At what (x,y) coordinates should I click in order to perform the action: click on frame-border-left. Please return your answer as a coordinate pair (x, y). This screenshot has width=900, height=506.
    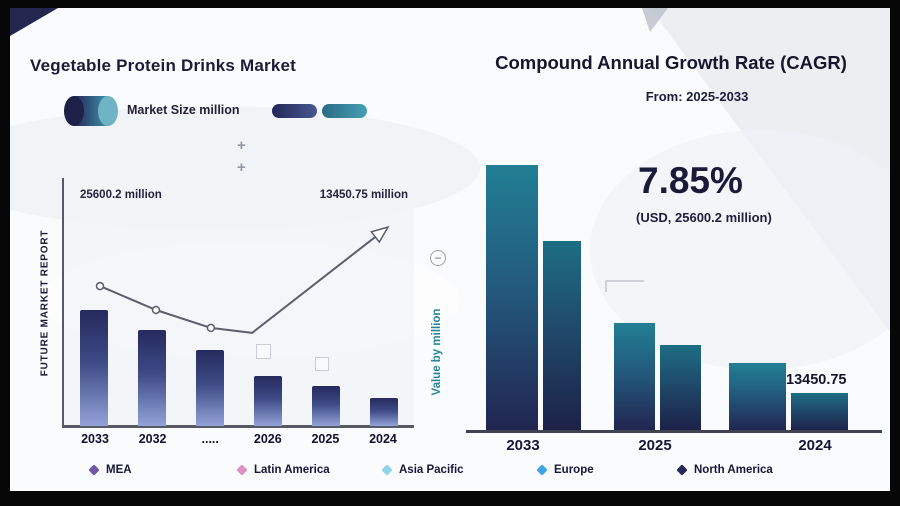
    Looking at the image, I should click on (5, 253).